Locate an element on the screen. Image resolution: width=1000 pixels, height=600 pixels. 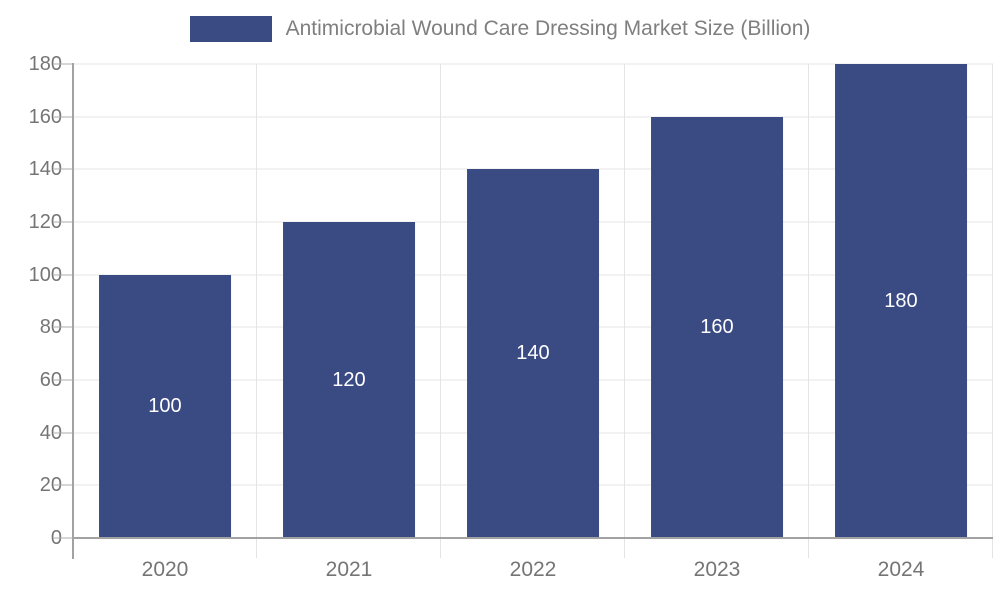
x-tick-label-2022: 2022 is located at coordinates (533, 569).